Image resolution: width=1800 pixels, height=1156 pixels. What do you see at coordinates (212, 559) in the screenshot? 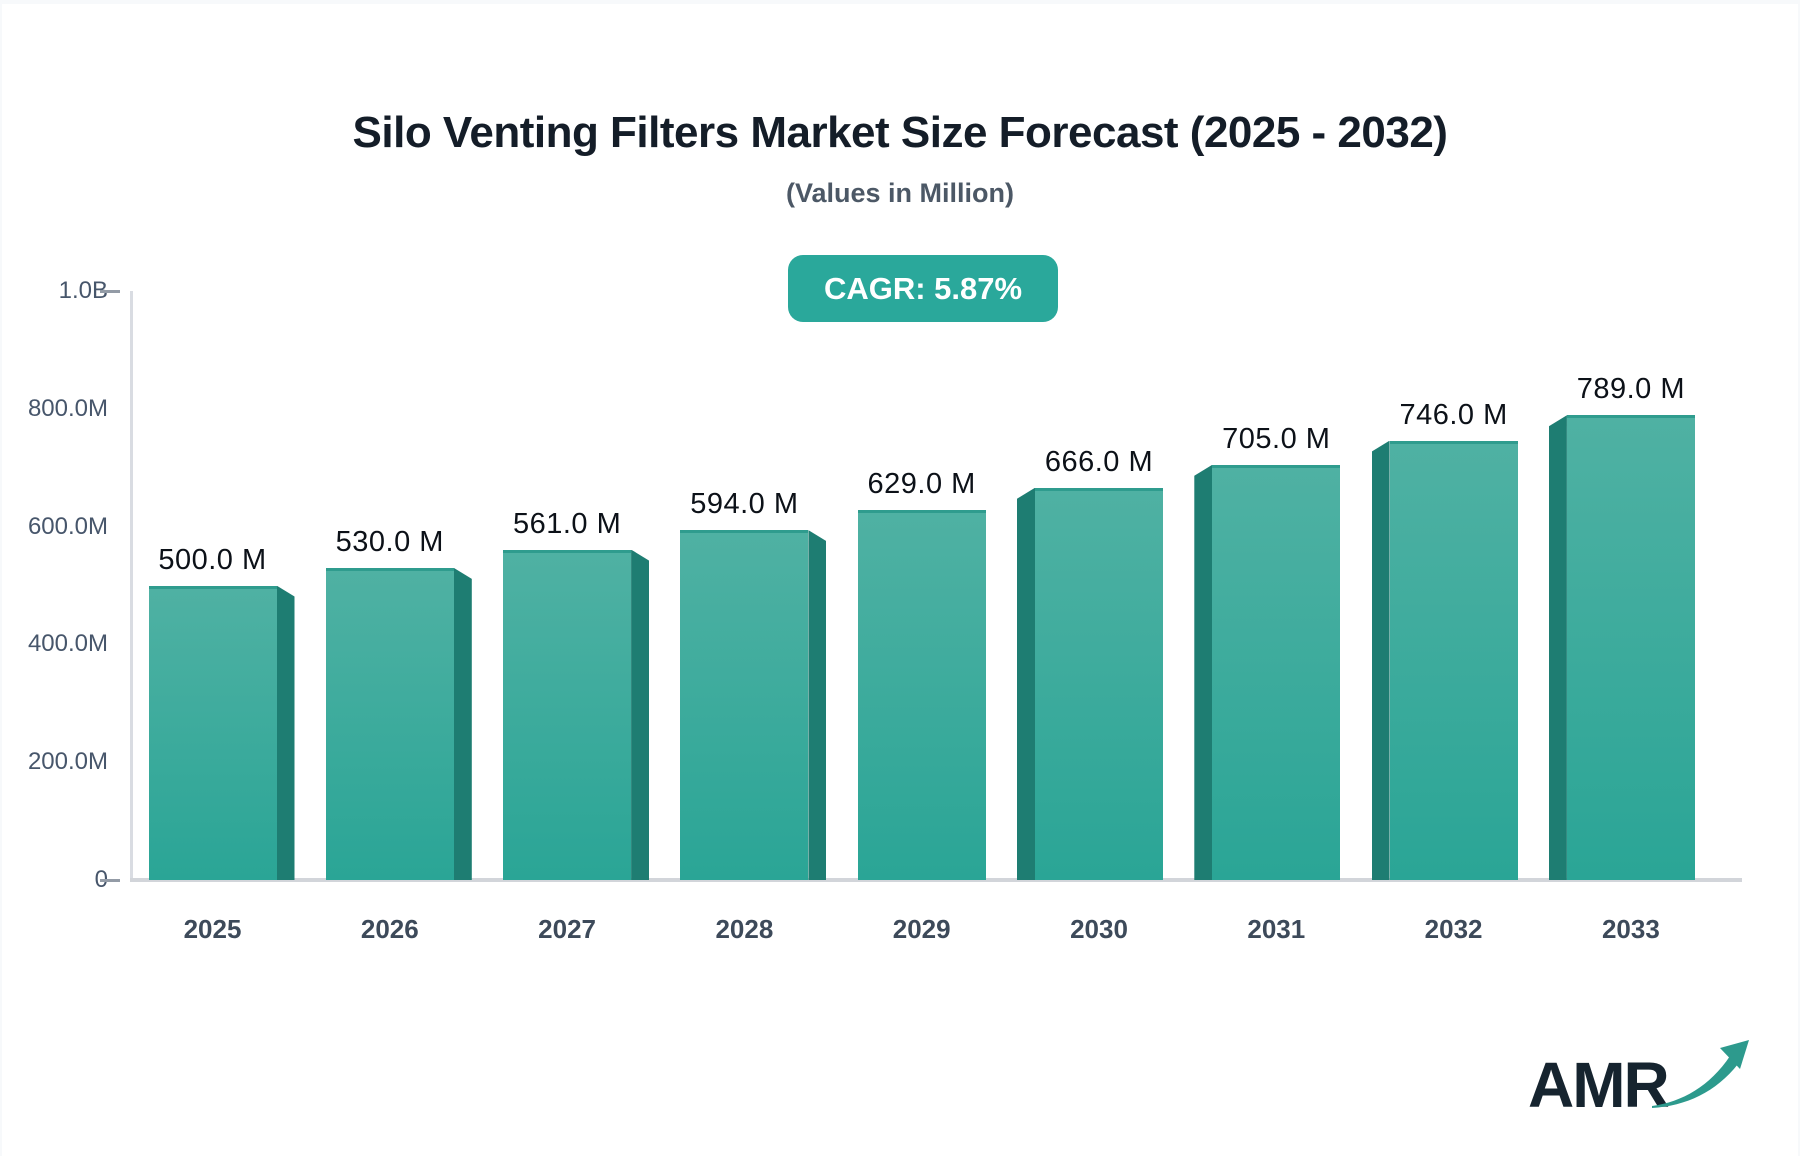
I see `bar-value-label: 500.0 M` at bounding box center [212, 559].